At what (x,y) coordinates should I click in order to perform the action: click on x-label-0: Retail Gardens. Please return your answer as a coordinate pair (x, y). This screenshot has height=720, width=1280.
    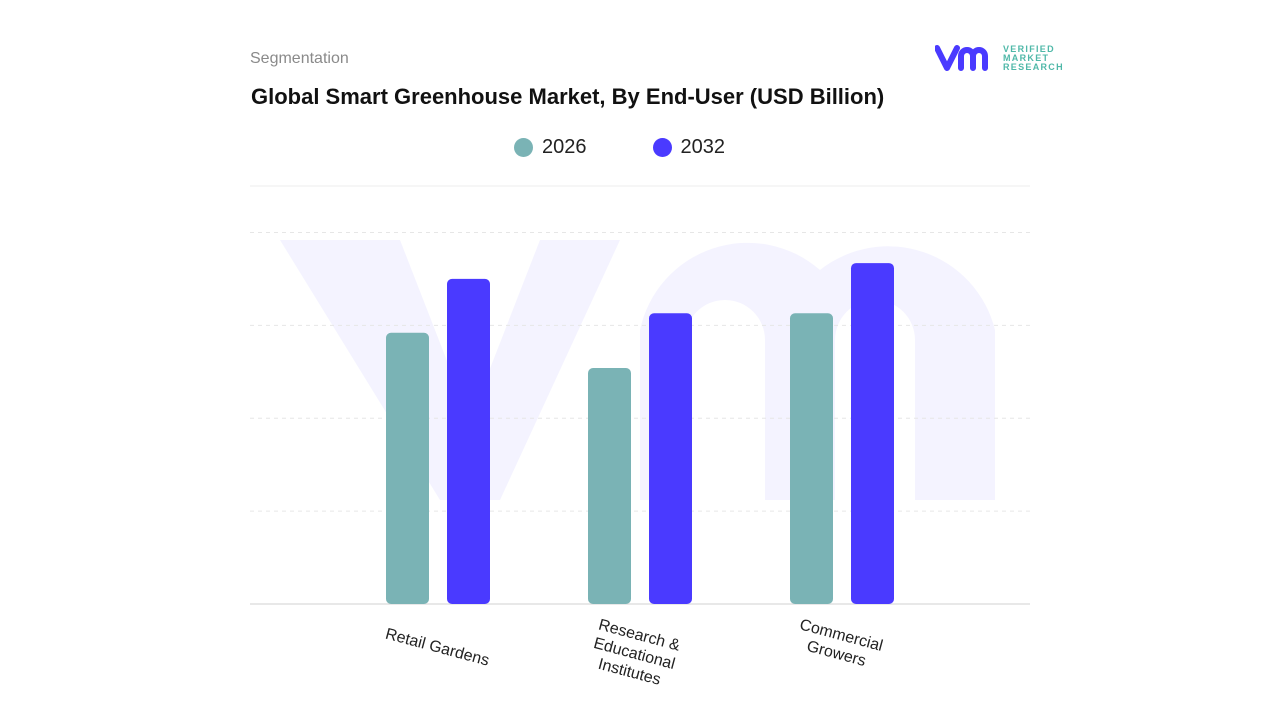
    Looking at the image, I should click on (436, 648).